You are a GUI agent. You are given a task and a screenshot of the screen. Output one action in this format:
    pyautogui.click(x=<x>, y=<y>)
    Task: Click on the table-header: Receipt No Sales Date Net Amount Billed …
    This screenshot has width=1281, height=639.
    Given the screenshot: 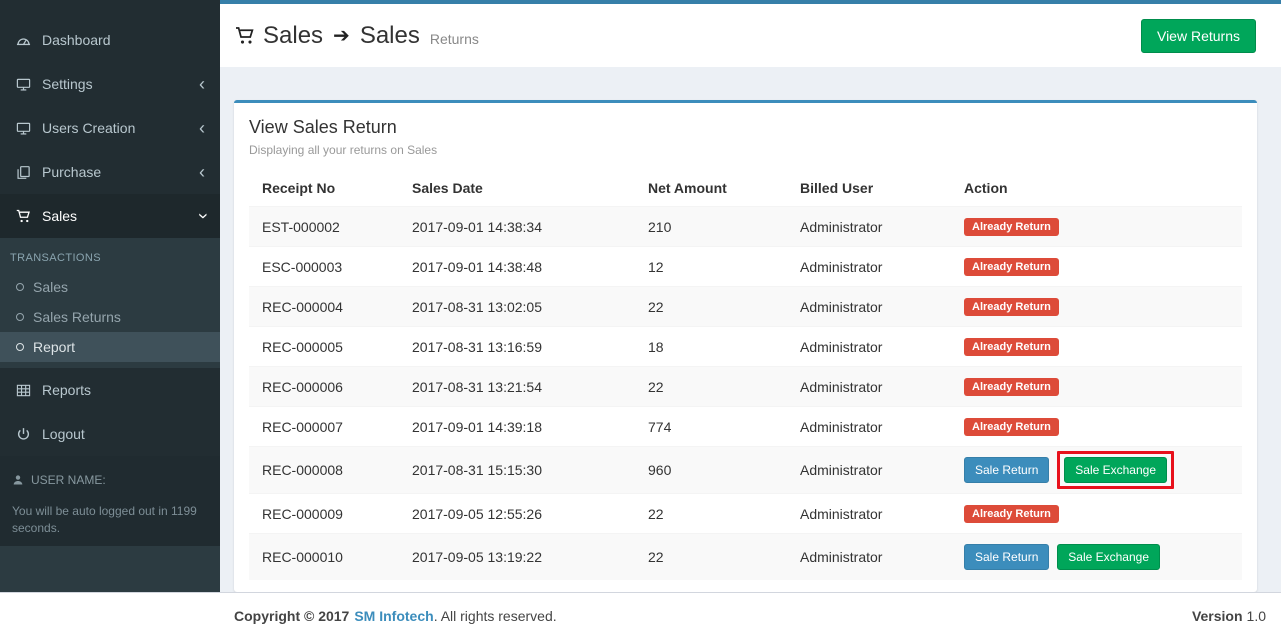 What is the action you would take?
    pyautogui.click(x=745, y=188)
    